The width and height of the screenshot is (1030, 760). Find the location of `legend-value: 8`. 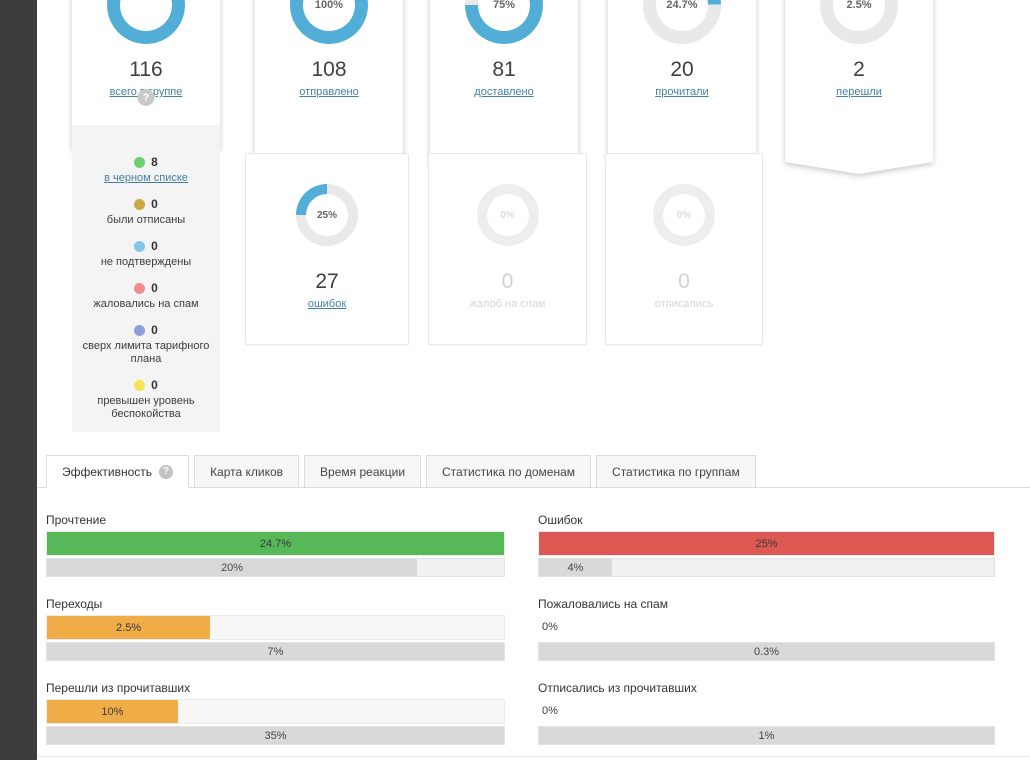

legend-value: 8 is located at coordinates (154, 162).